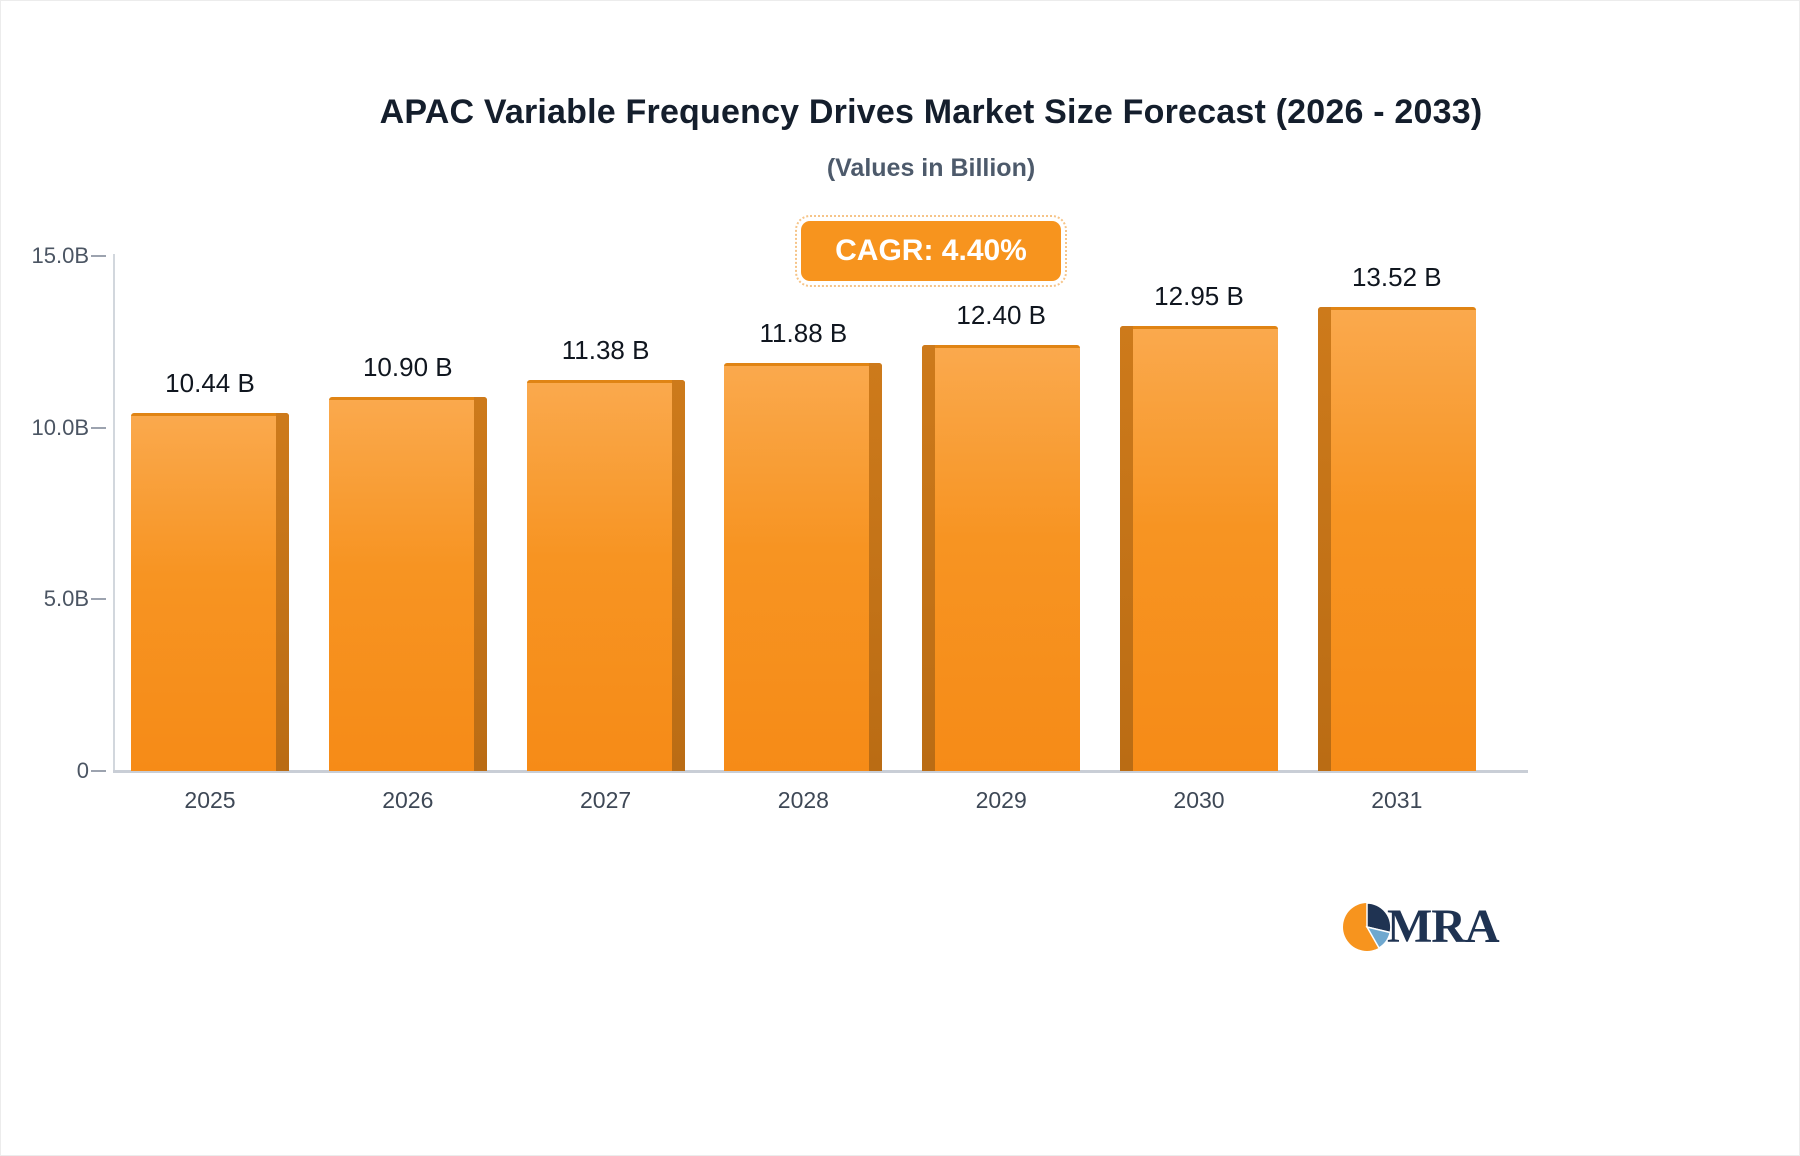 The width and height of the screenshot is (1800, 1156). I want to click on brand-logo-text: MRA, so click(1443, 926).